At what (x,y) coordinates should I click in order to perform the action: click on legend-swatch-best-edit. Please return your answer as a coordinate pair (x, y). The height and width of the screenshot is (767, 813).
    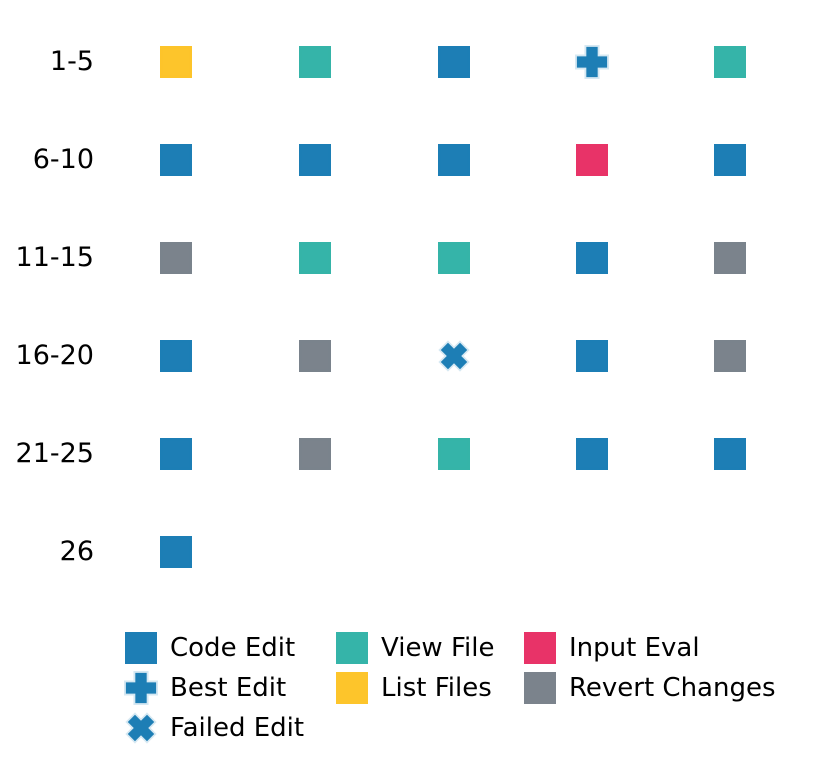
    Looking at the image, I should click on (141, 688).